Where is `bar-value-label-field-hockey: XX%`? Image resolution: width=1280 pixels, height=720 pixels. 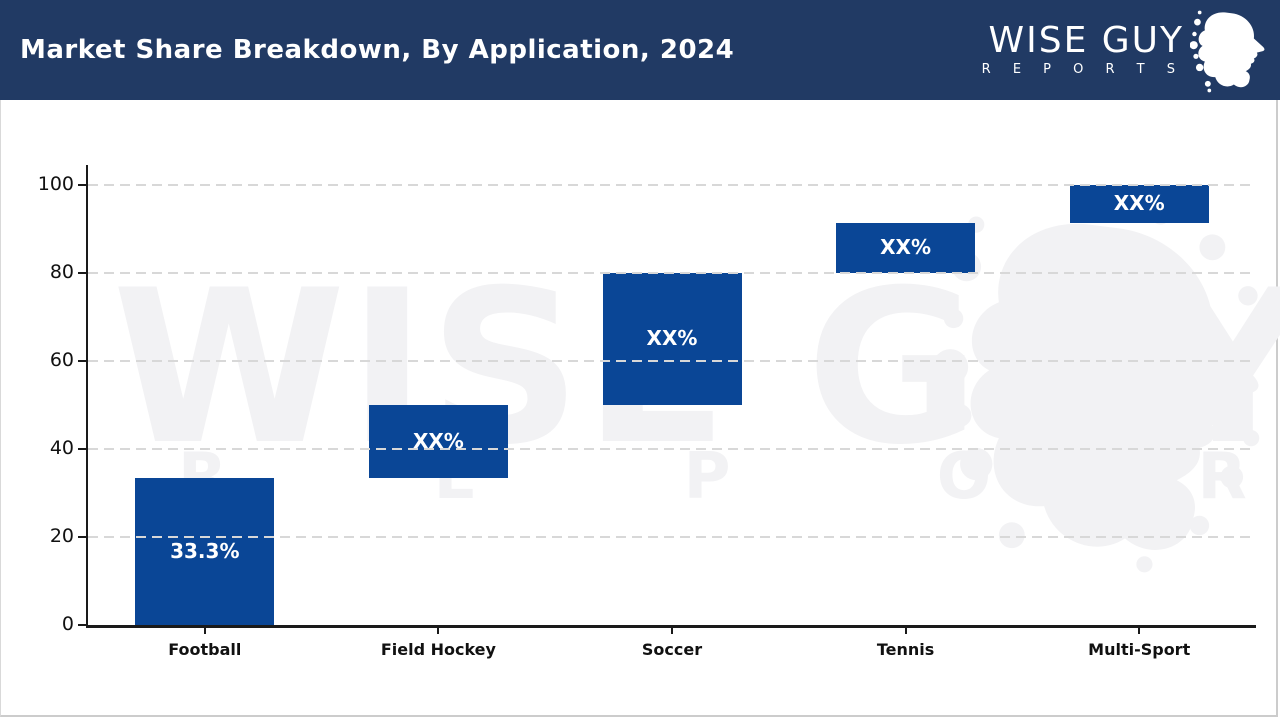
bar-value-label-field-hockey: XX% is located at coordinates (438, 440).